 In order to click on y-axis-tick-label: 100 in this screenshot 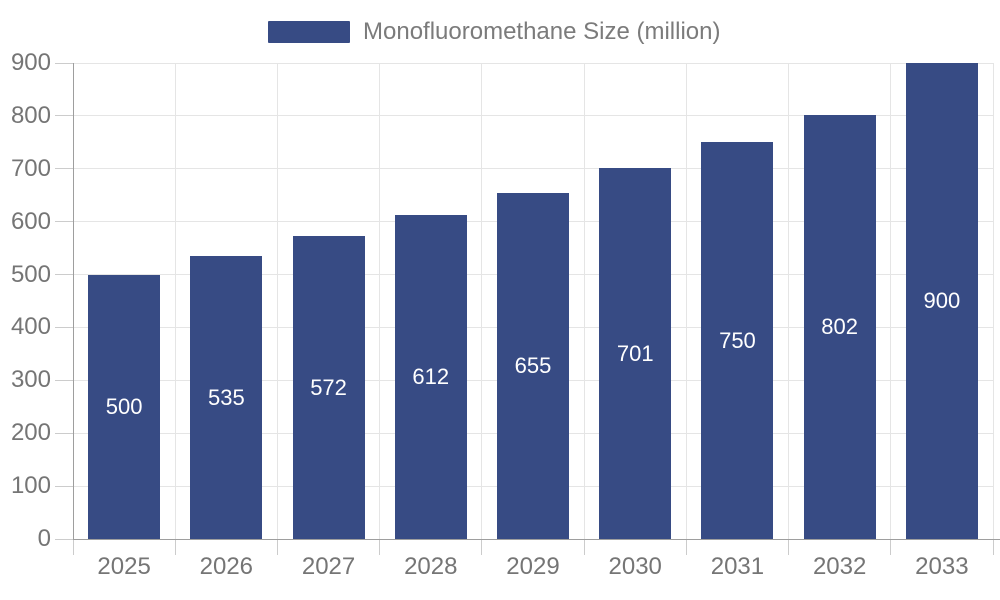, I will do `click(30, 486)`.